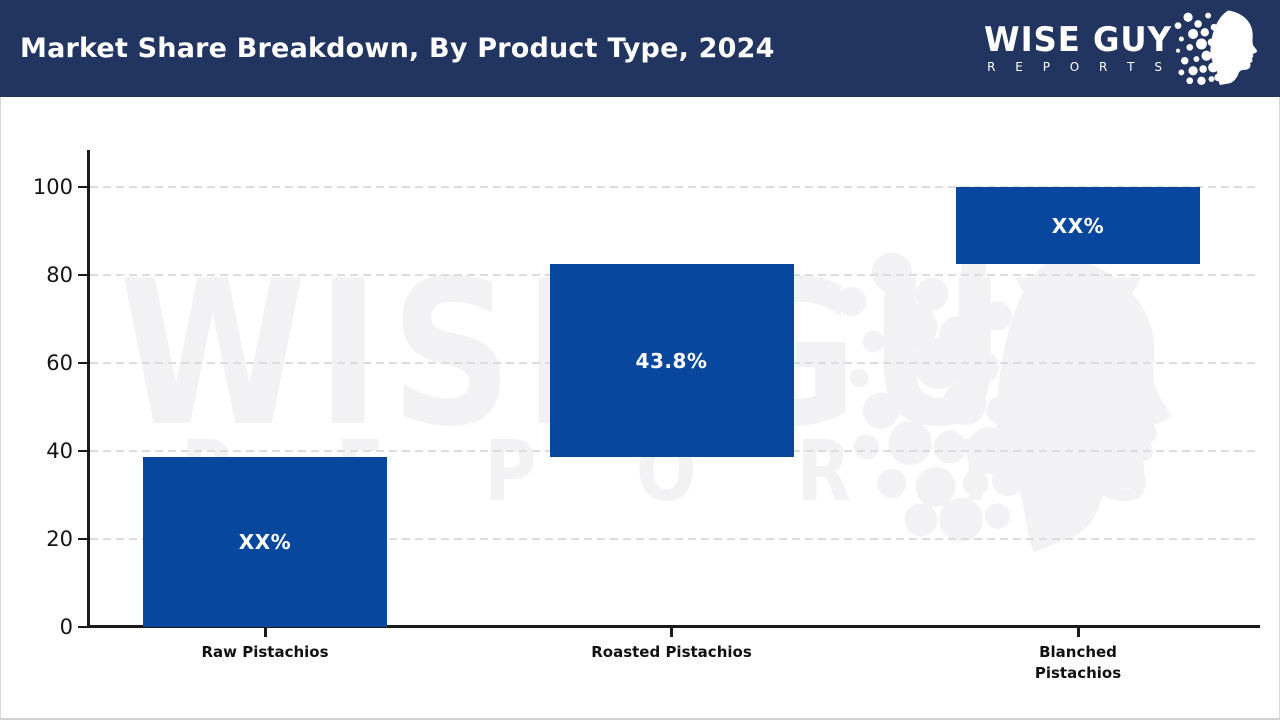  Describe the element at coordinates (673, 626) in the screenshot. I see `x-axis-line` at that location.